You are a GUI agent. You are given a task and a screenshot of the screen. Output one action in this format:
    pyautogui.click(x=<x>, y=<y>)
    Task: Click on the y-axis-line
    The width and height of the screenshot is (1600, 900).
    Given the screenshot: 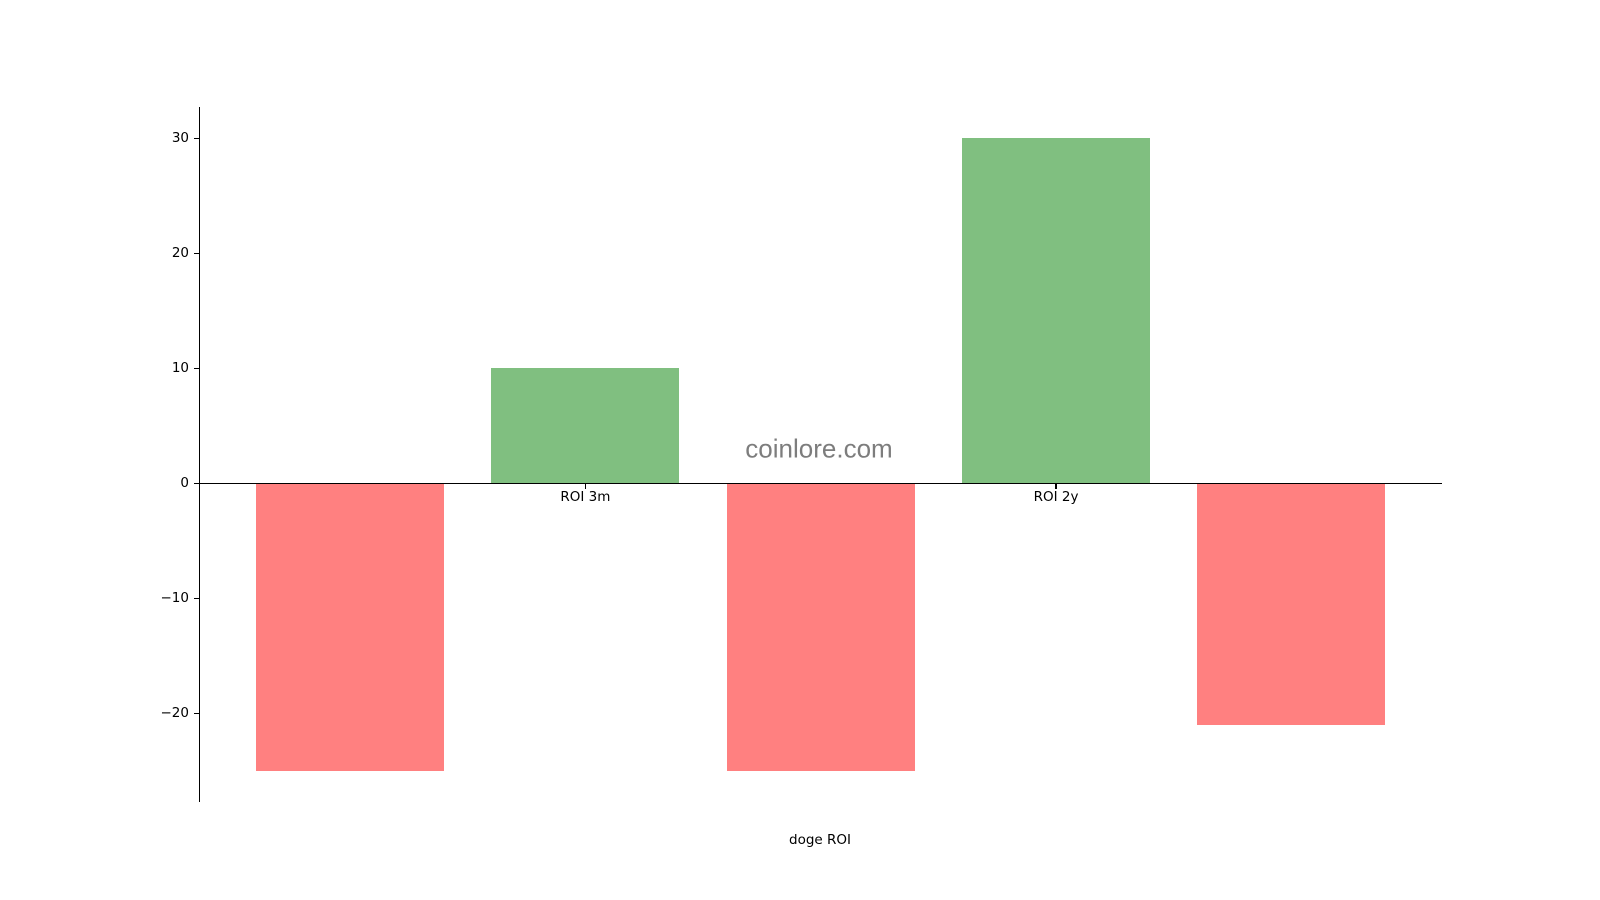 What is the action you would take?
    pyautogui.click(x=199, y=454)
    